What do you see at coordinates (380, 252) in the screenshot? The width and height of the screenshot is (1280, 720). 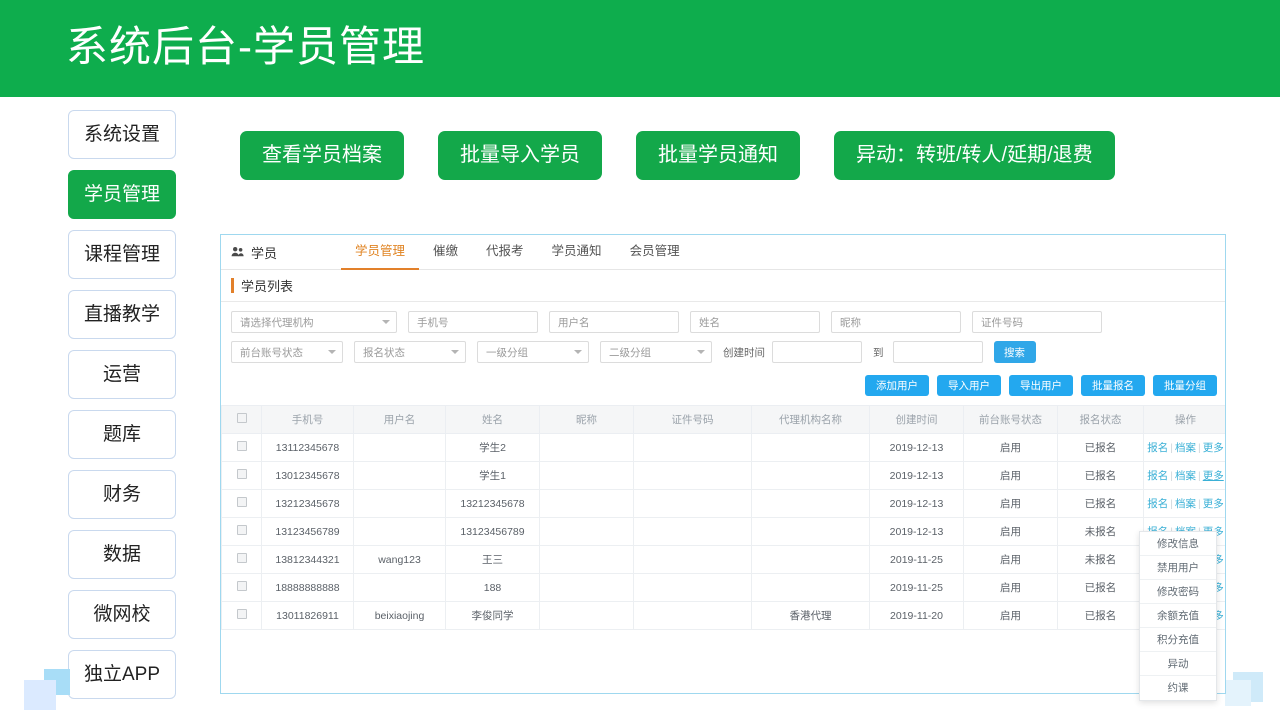 I see `tab-0: 学员管理` at bounding box center [380, 252].